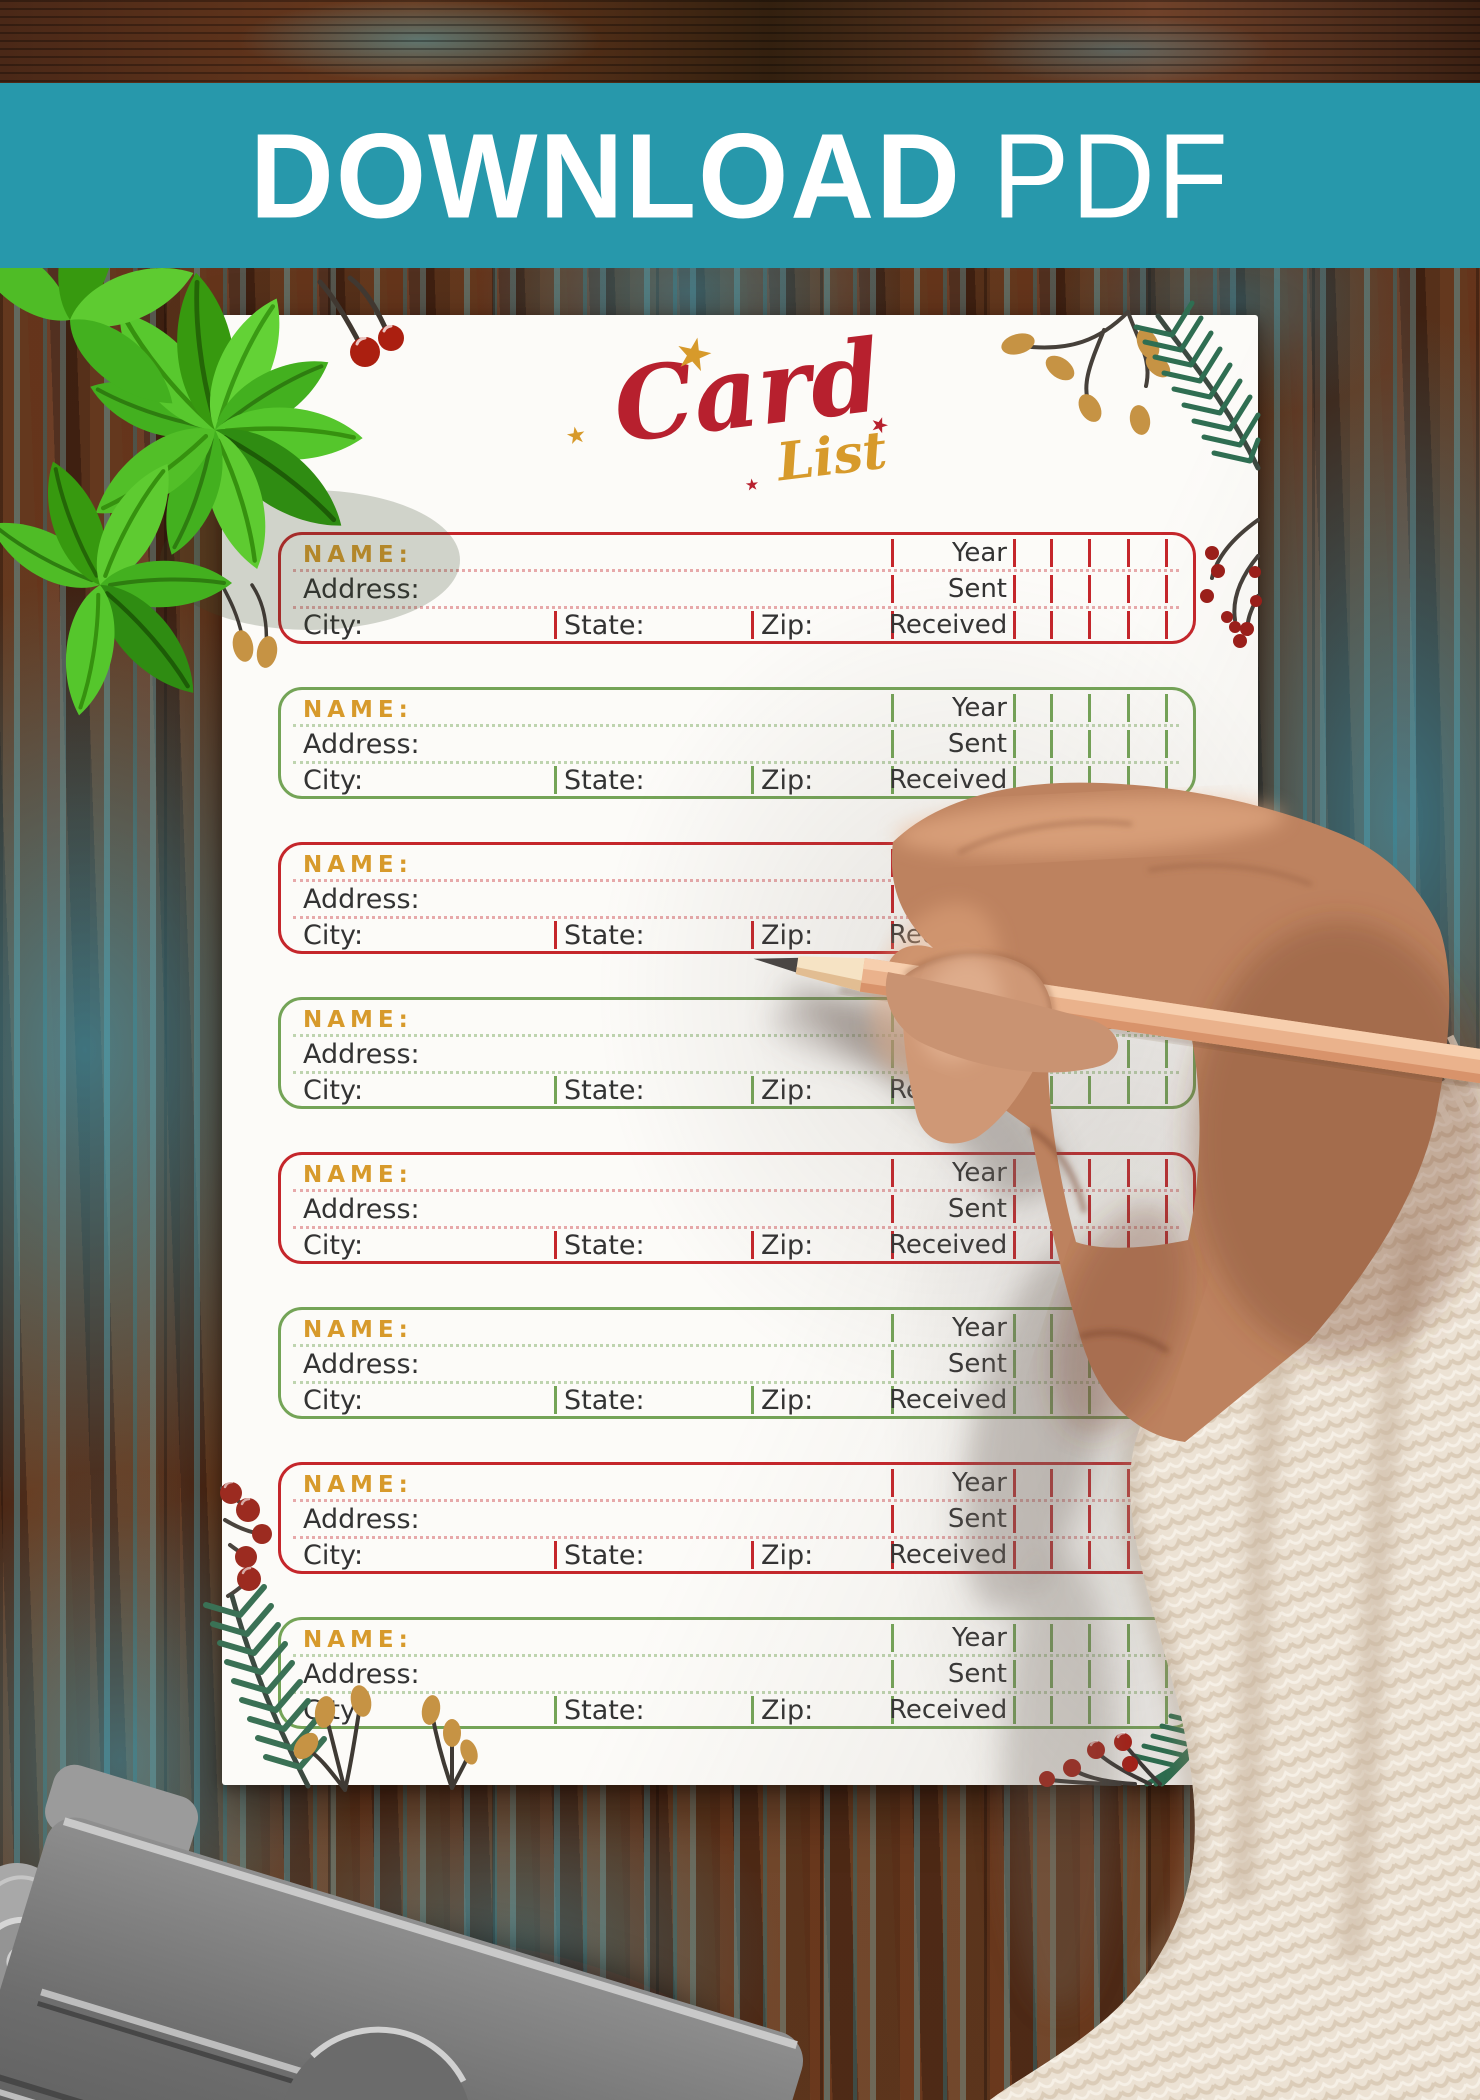  Describe the element at coordinates (740, 41) in the screenshot. I see `wood-top-plank` at that location.